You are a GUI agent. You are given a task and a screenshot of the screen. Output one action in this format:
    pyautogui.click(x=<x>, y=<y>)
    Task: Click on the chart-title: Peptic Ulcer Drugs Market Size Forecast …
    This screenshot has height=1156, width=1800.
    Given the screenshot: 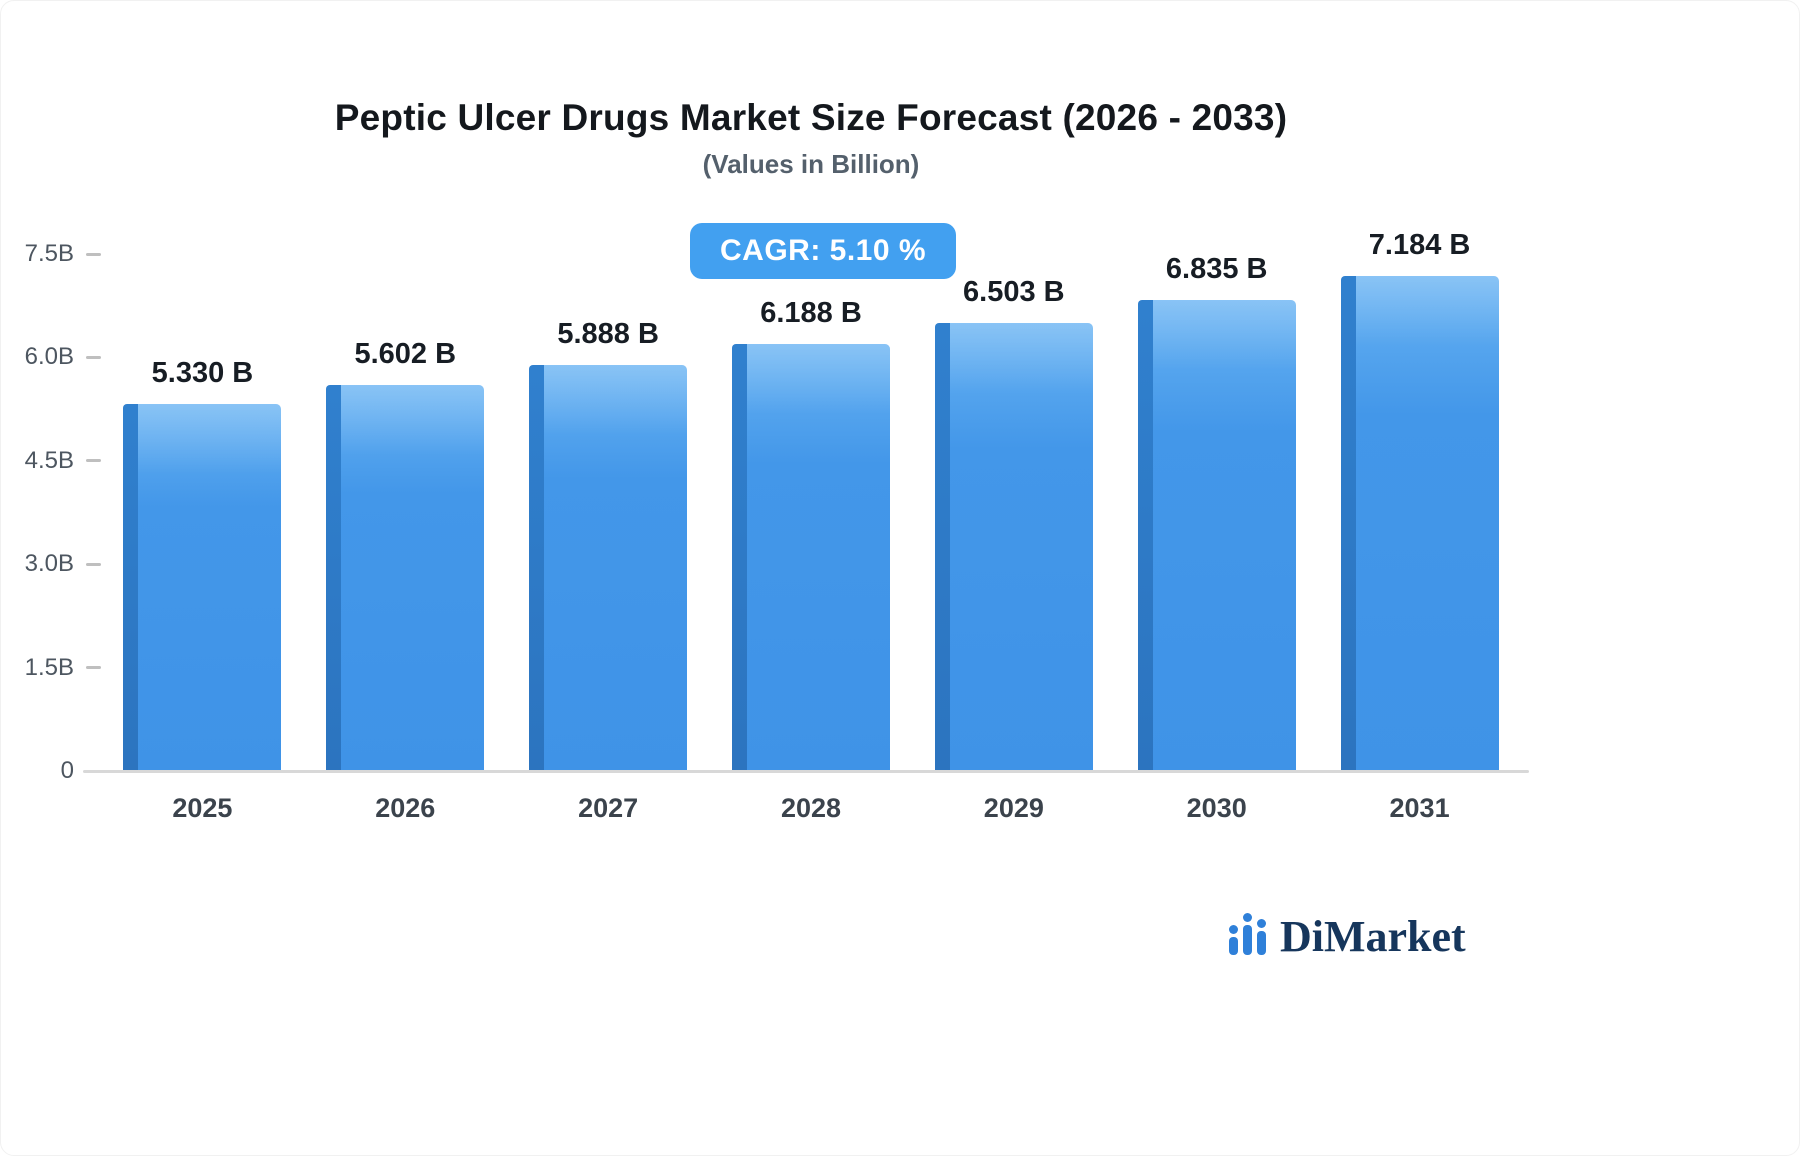 What is the action you would take?
    pyautogui.click(x=811, y=117)
    